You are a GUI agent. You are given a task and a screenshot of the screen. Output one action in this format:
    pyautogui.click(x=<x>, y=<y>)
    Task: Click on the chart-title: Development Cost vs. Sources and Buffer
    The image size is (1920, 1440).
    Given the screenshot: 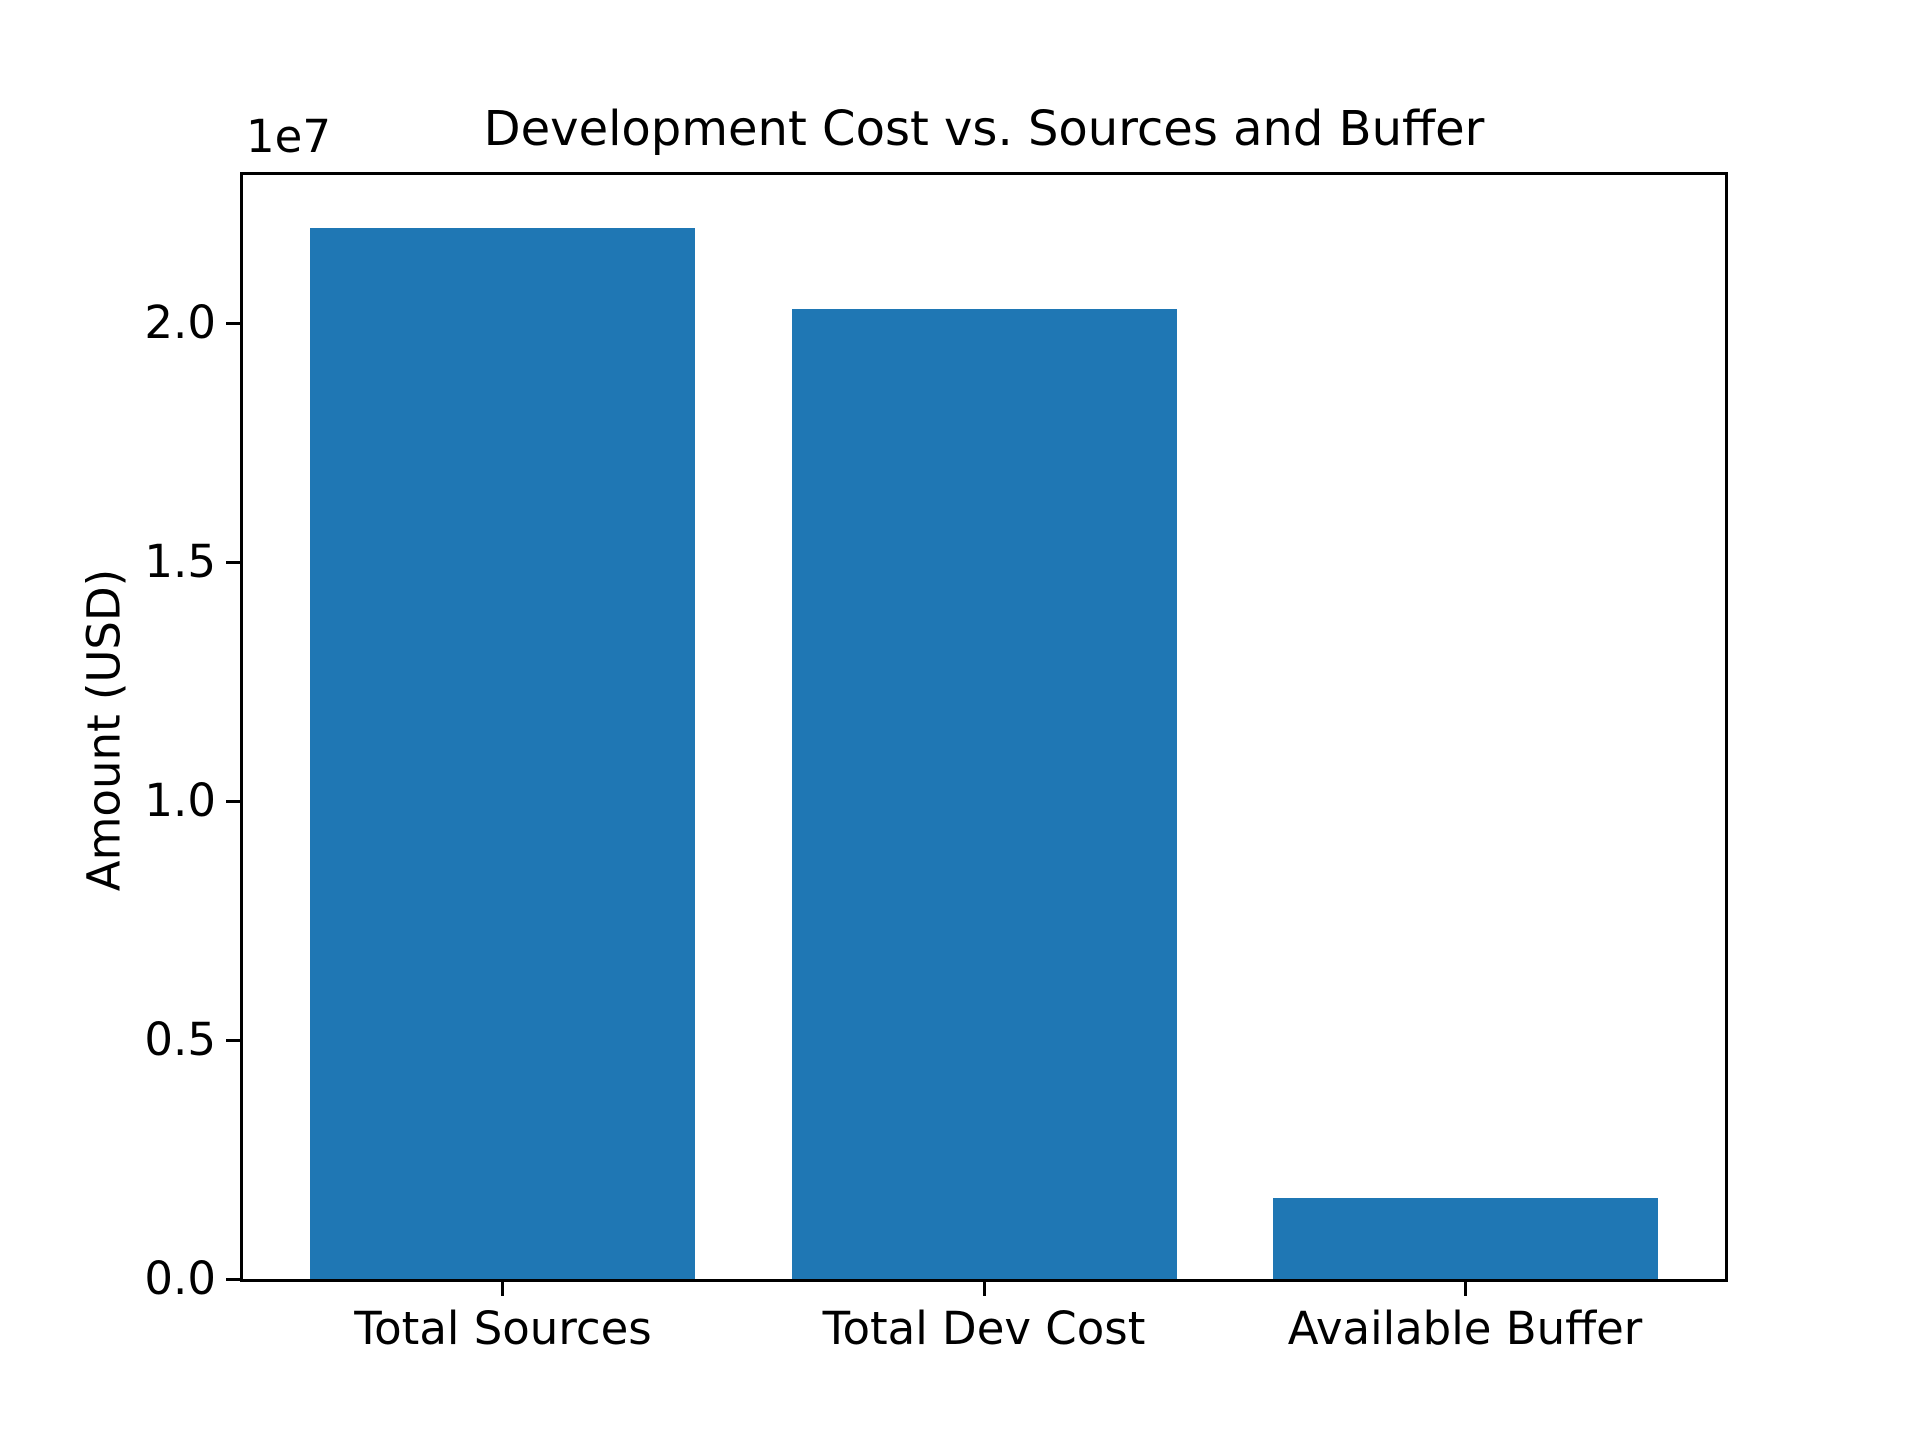 What is the action you would take?
    pyautogui.click(x=984, y=129)
    